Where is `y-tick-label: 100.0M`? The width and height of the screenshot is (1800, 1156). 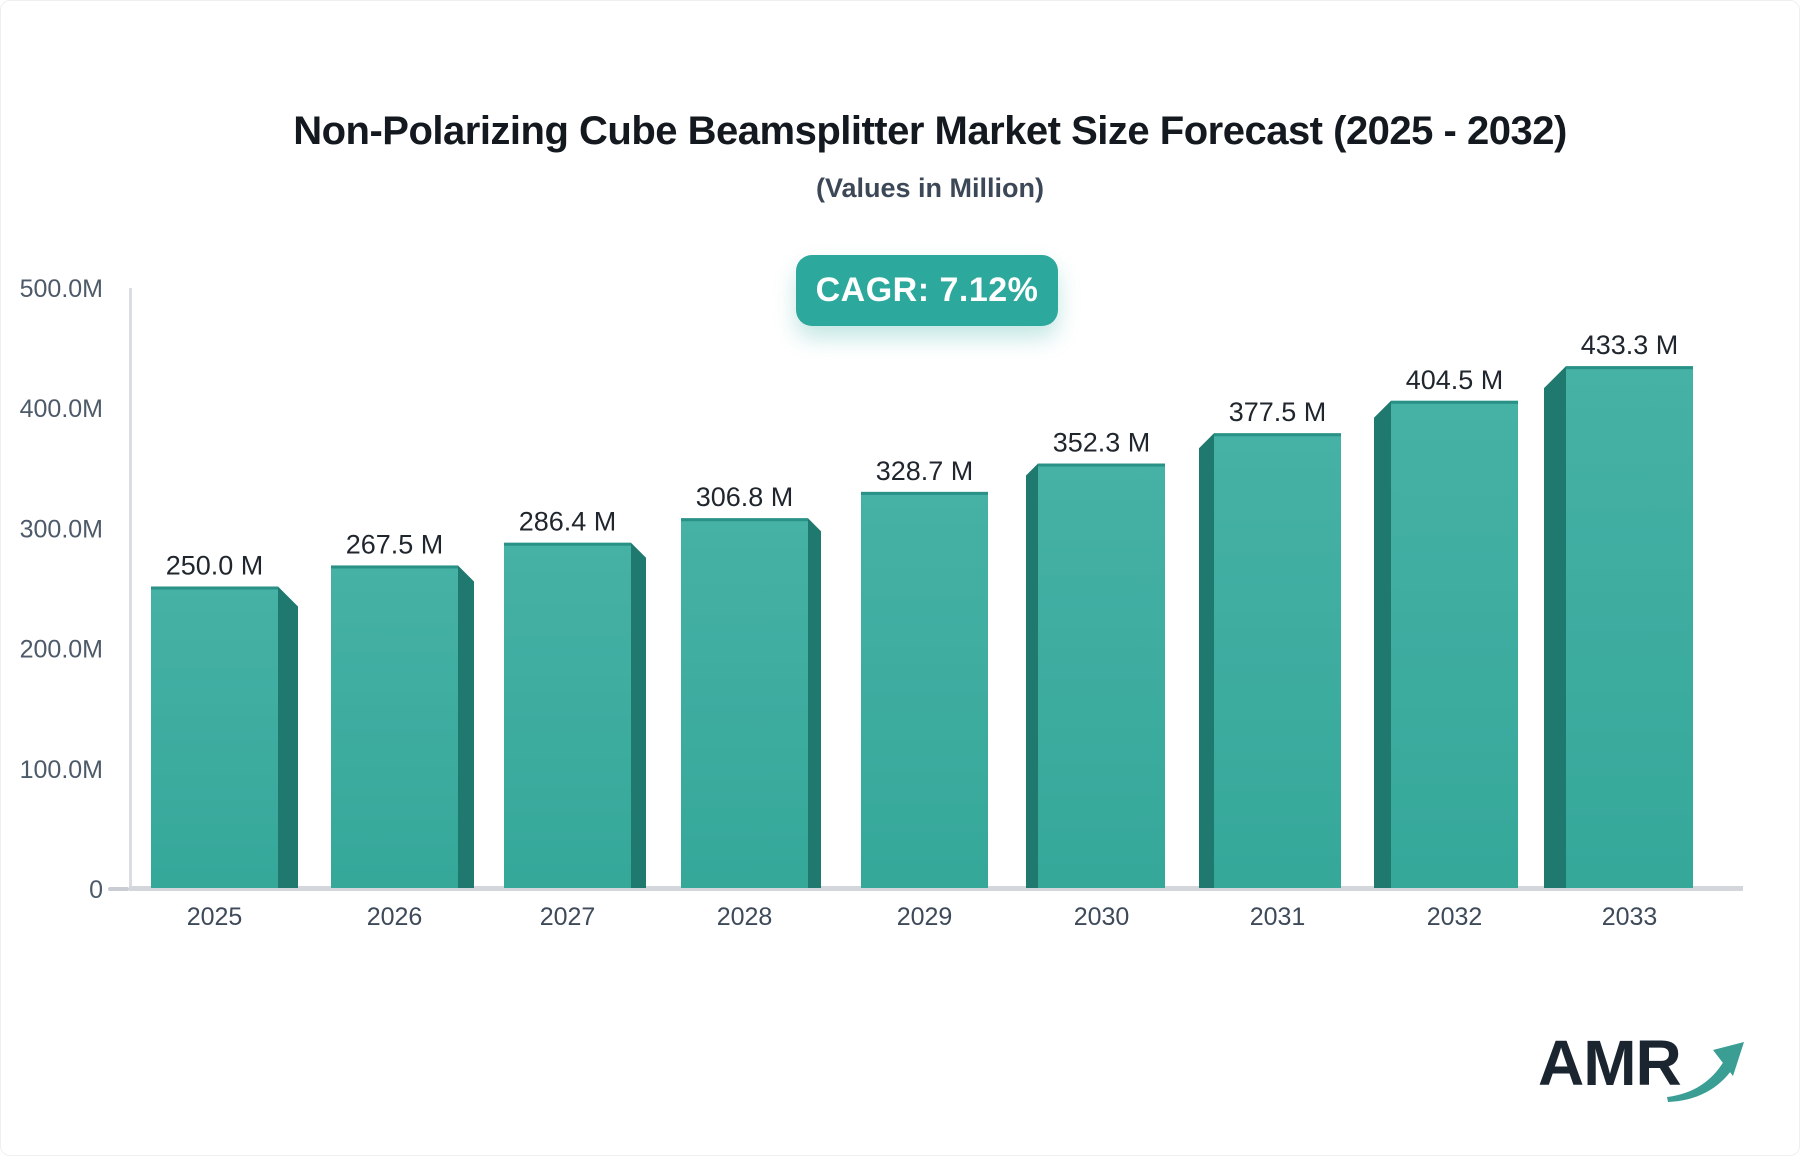 y-tick-label: 100.0M is located at coordinates (61, 770).